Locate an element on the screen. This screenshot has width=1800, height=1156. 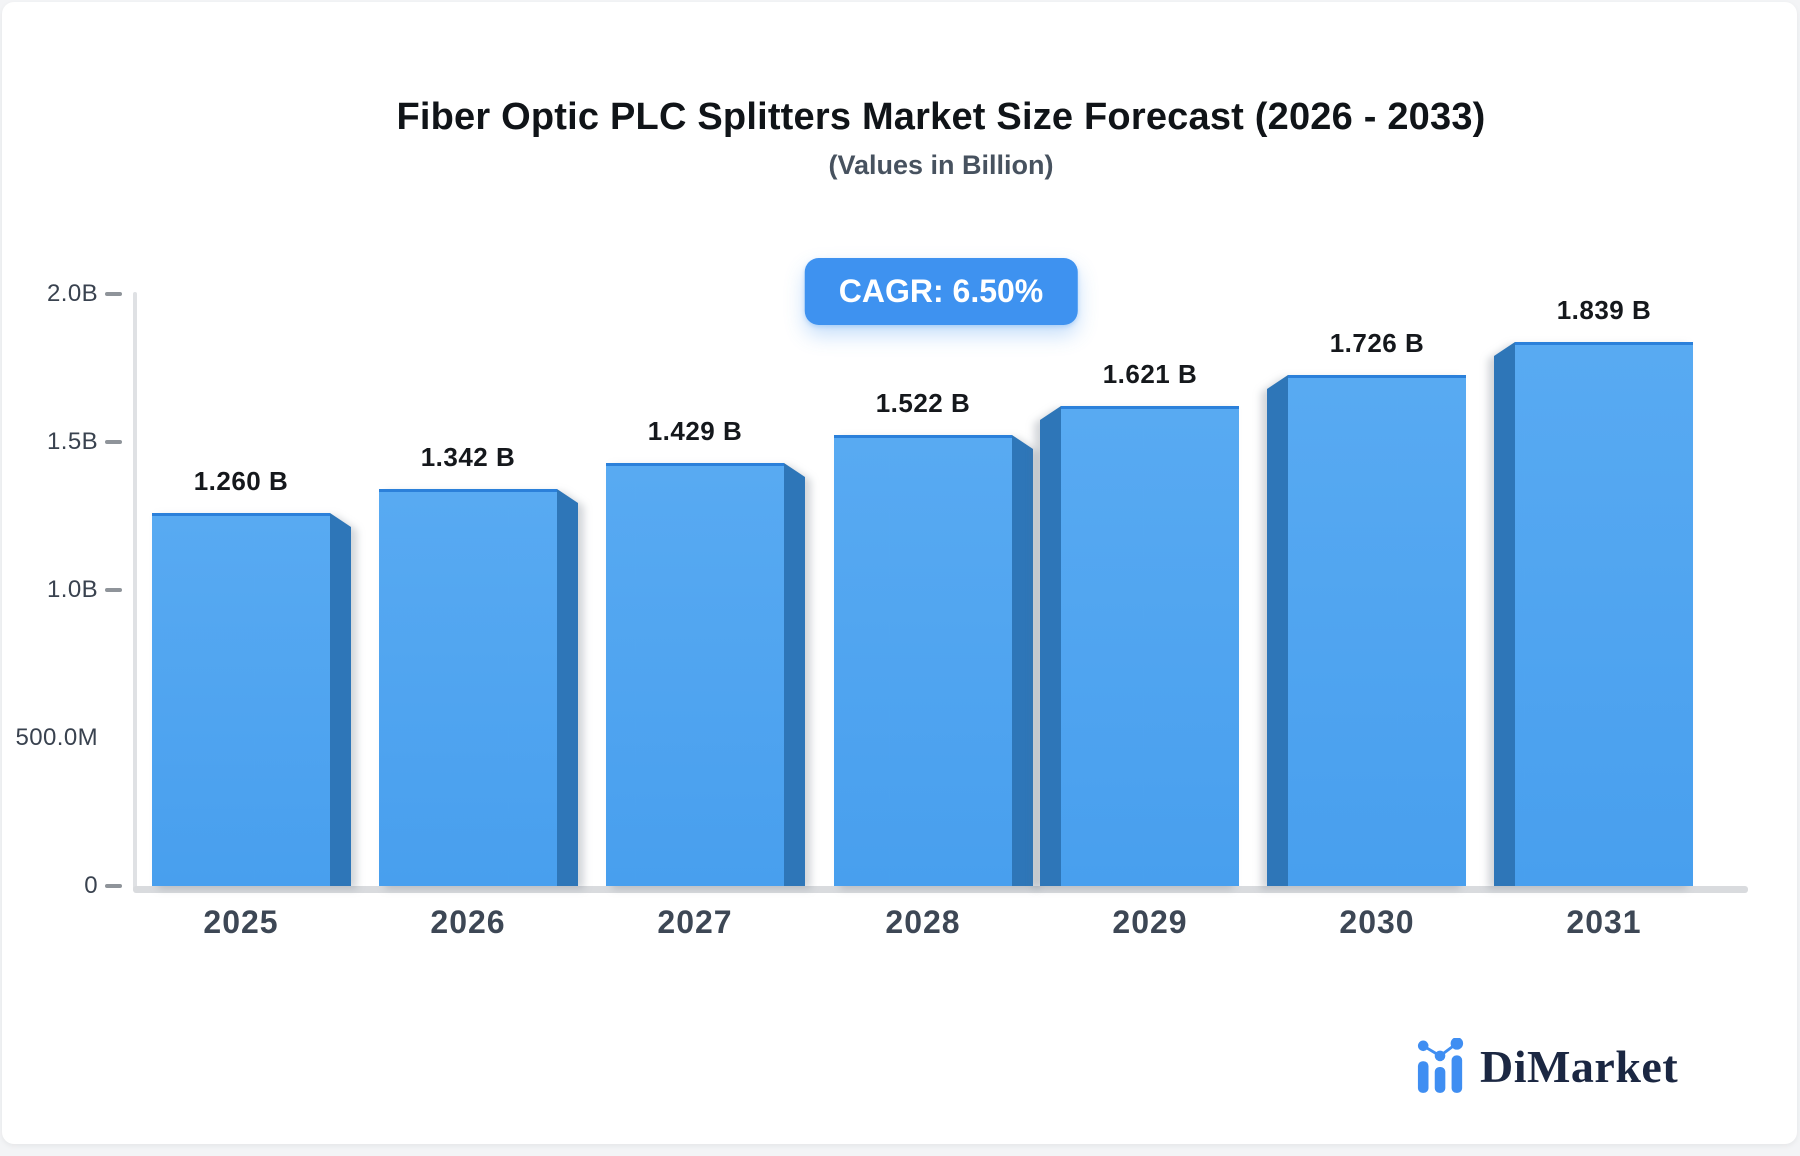
bar-value-label: 1.726 B is located at coordinates (1377, 343).